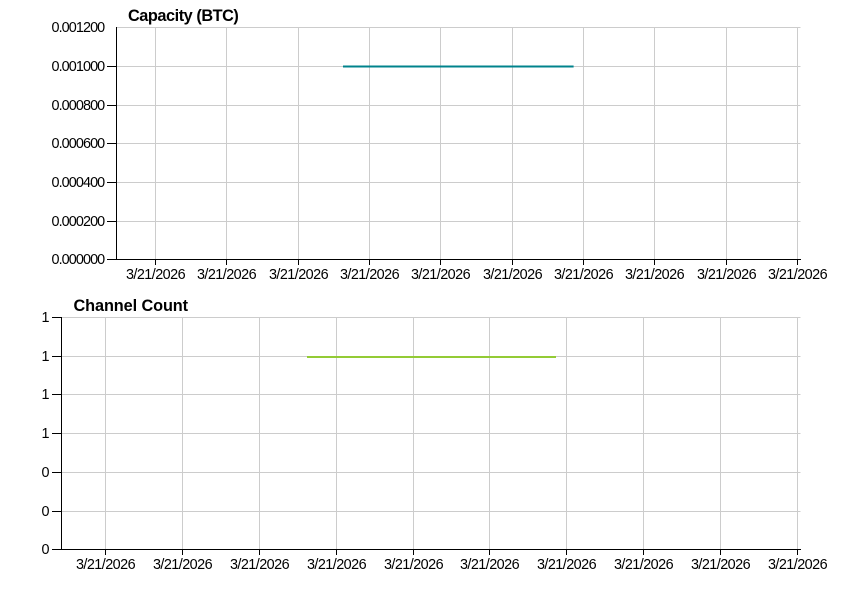  I want to click on svg-text: Capacity (BTC), so click(183, 16).